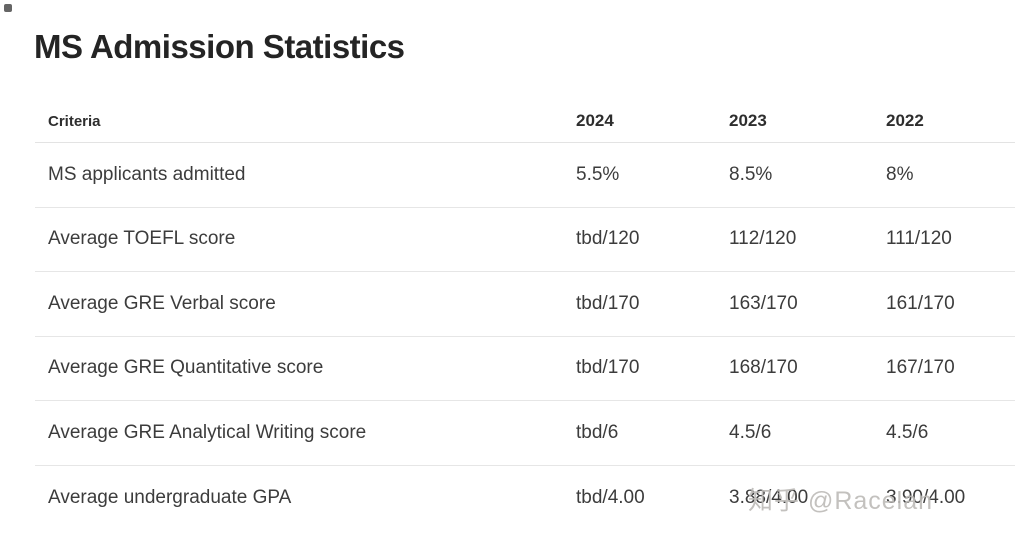 The height and width of the screenshot is (540, 1024). I want to click on table-cell-2024: tbd/6, so click(639, 433).